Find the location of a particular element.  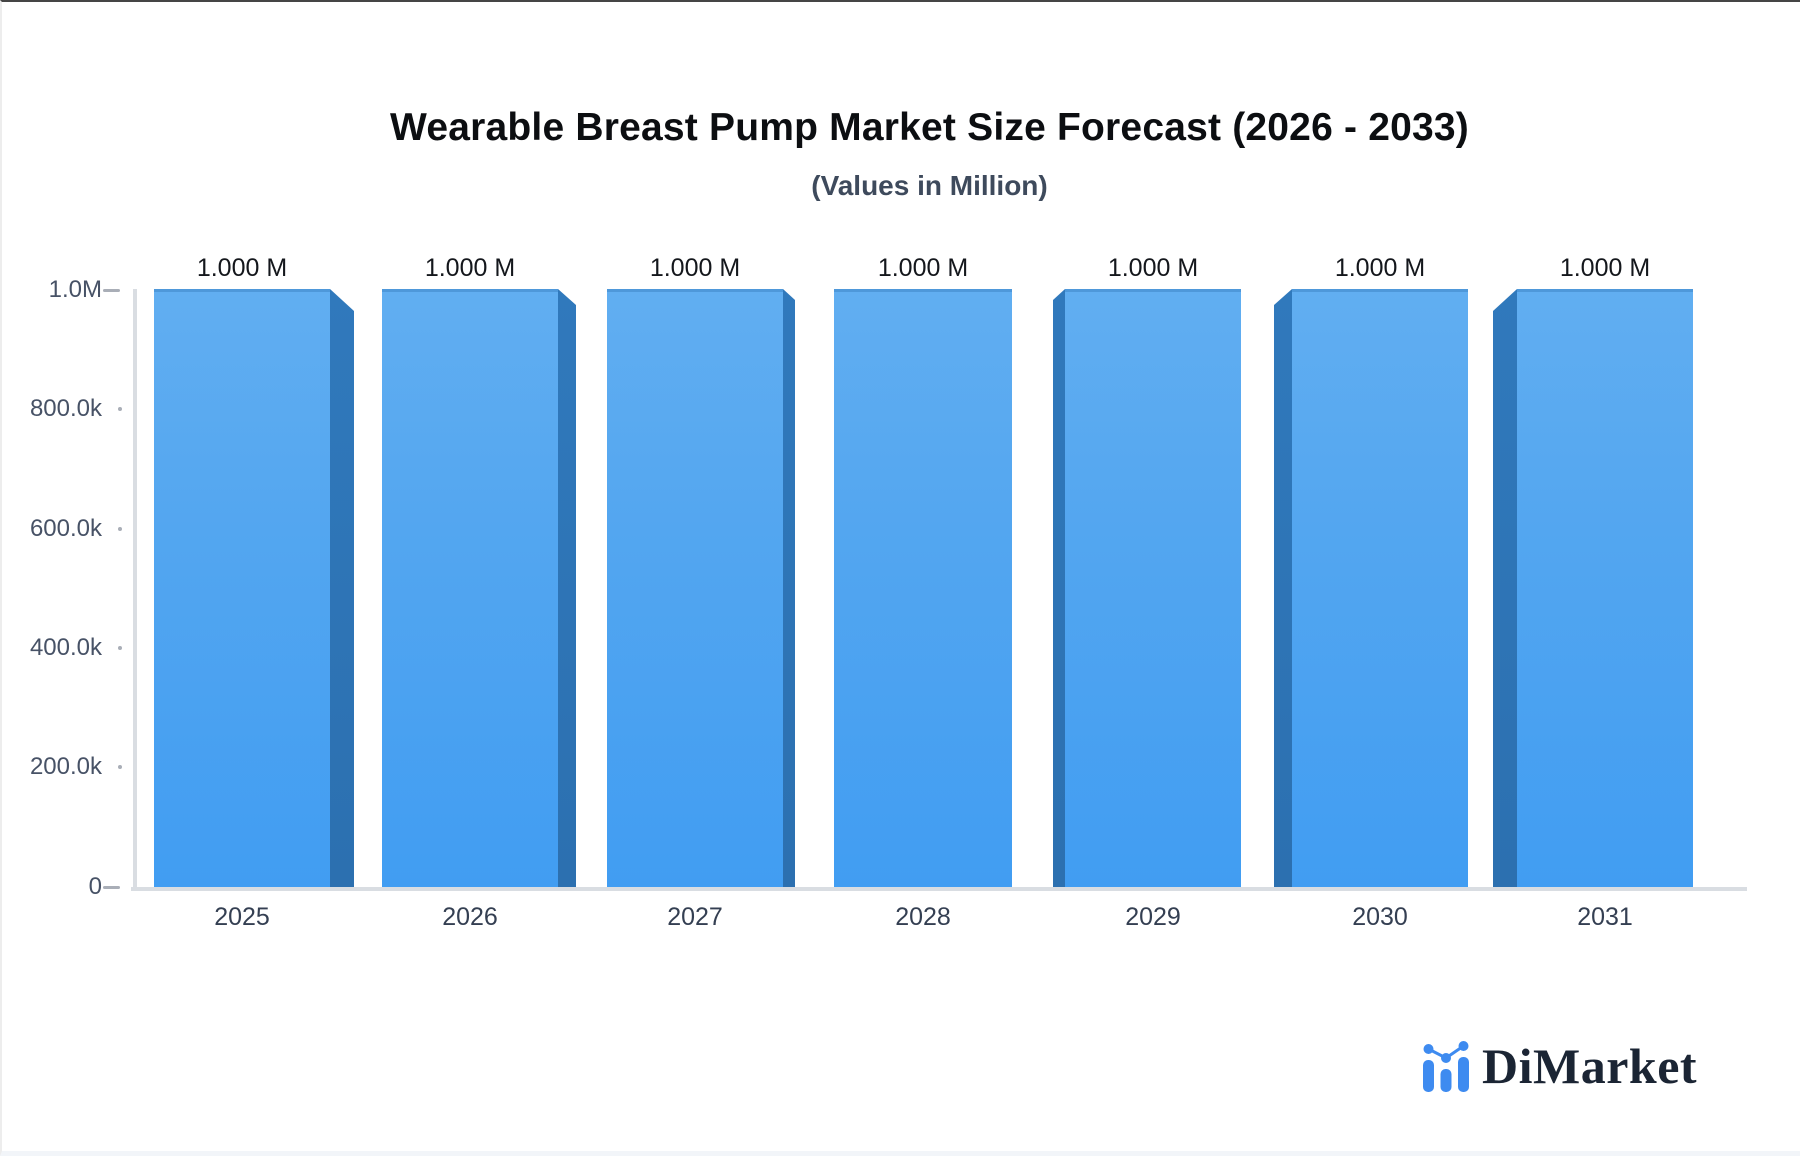

dimarket-logo: DiMarket is located at coordinates (1559, 1066).